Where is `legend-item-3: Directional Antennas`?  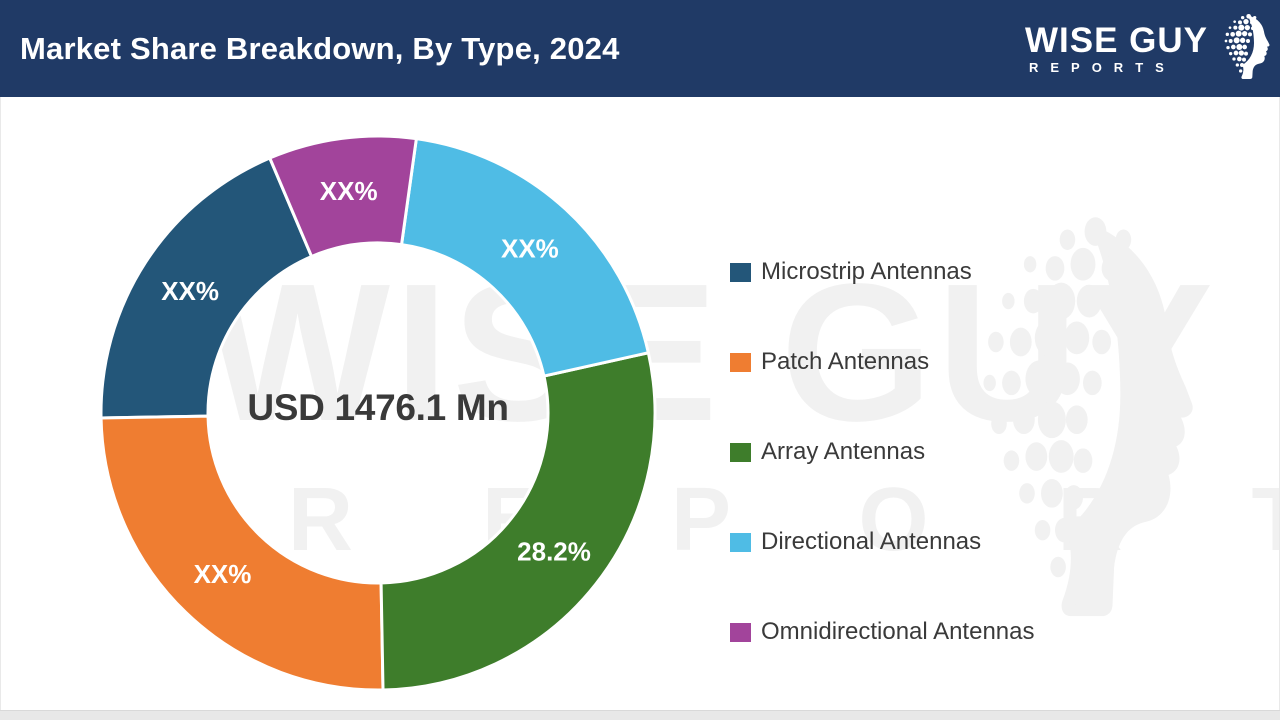
legend-item-3: Directional Antennas is located at coordinates (882, 542).